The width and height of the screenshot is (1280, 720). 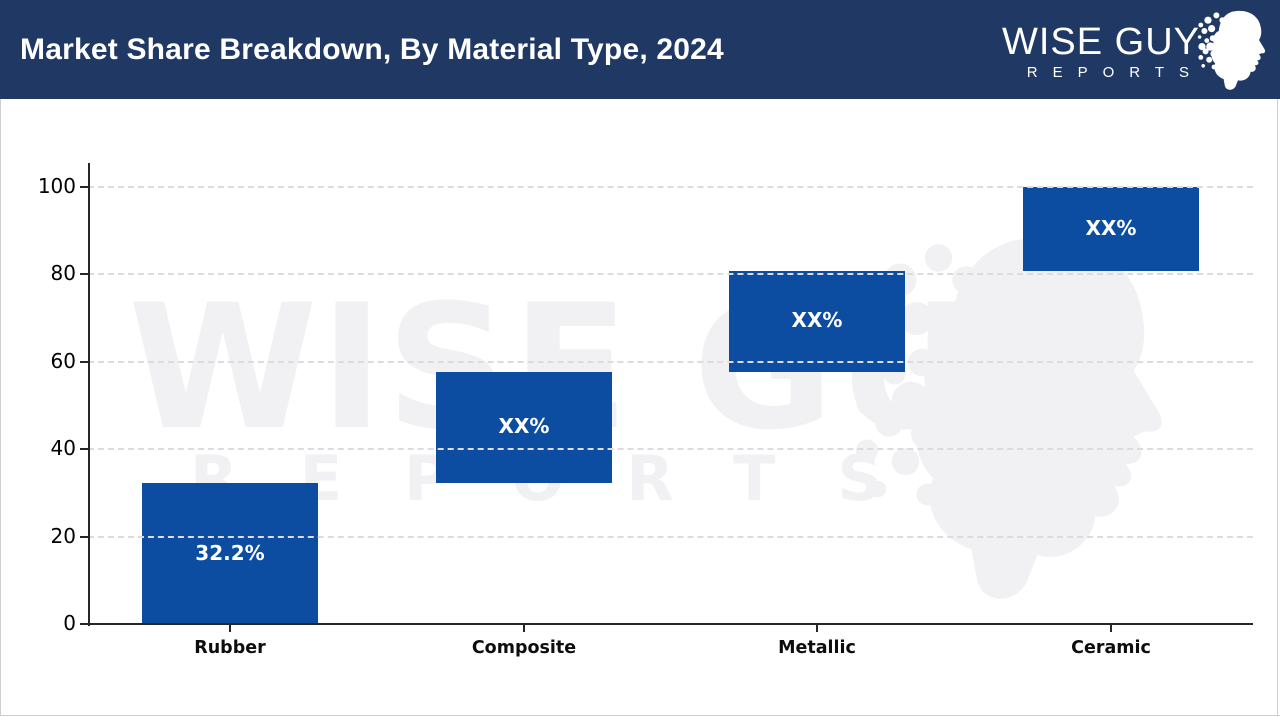 What do you see at coordinates (1111, 648) in the screenshot?
I see `category-label-ceramic: Ceramic` at bounding box center [1111, 648].